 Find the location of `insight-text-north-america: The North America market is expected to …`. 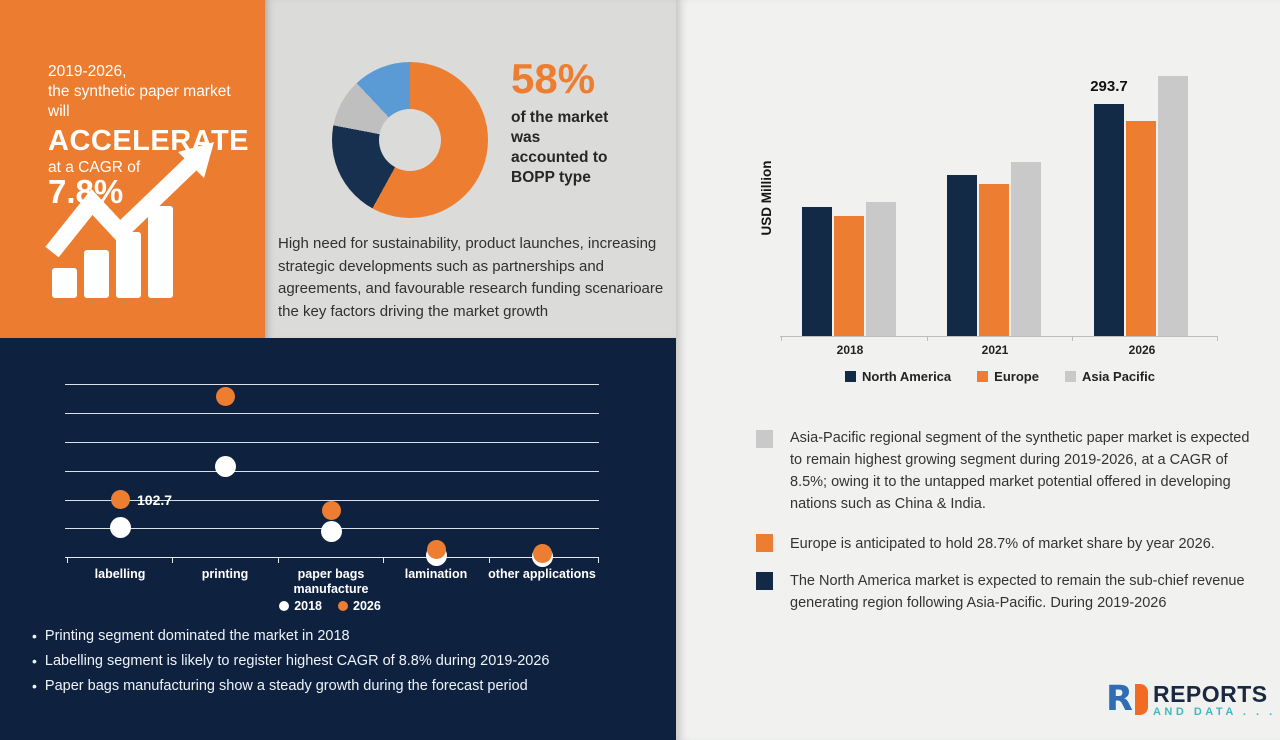

insight-text-north-america: The North America market is expected to … is located at coordinates (1017, 592).